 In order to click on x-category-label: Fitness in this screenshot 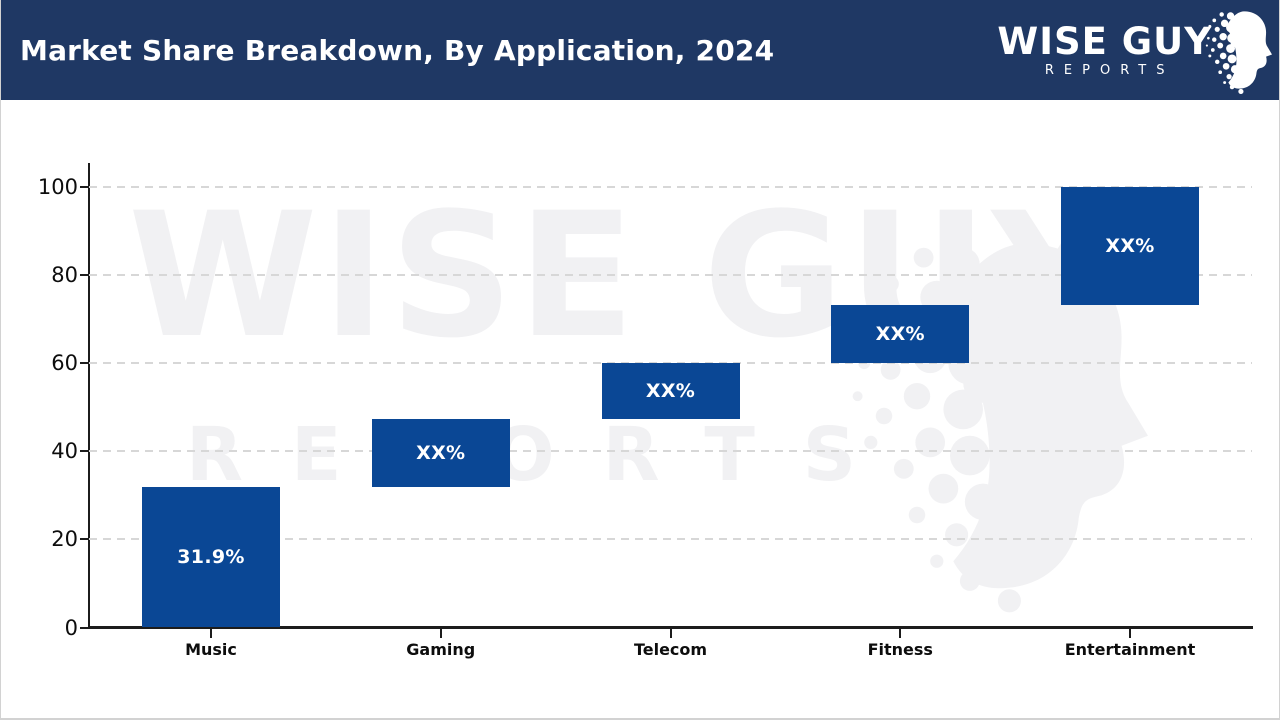, I will do `click(900, 649)`.